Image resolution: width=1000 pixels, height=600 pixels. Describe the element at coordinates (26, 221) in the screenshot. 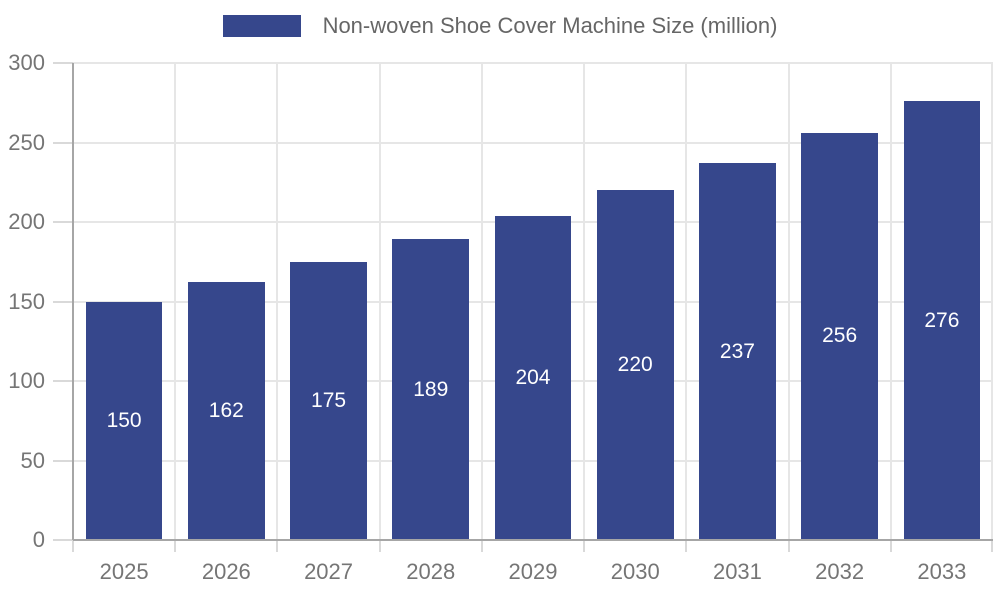

I see `y-tick-label: 200` at that location.